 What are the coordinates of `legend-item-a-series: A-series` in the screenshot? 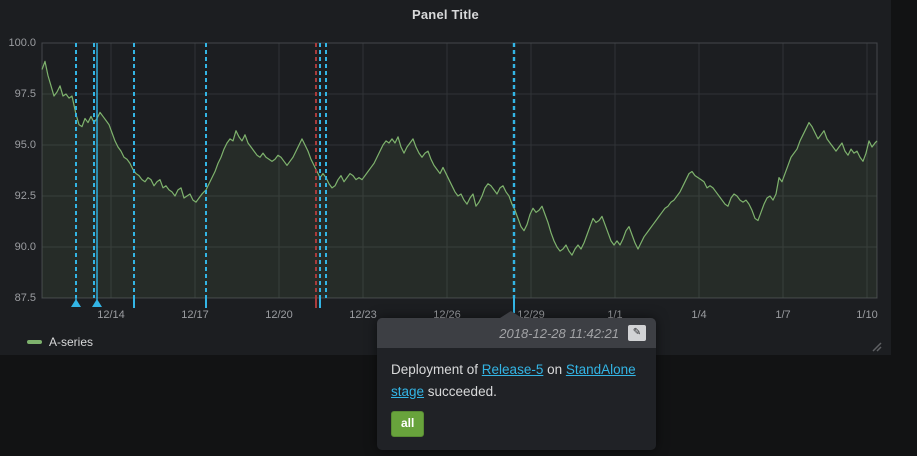 It's located at (60, 342).